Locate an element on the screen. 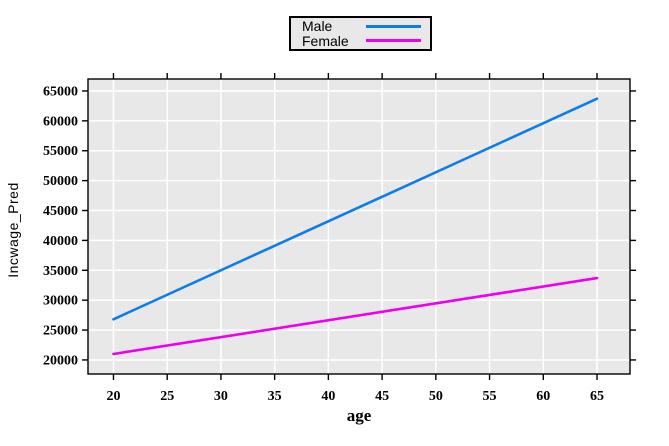 Image resolution: width=669 pixels, height=446 pixels. y-tick-label: 20000 is located at coordinates (60, 360).